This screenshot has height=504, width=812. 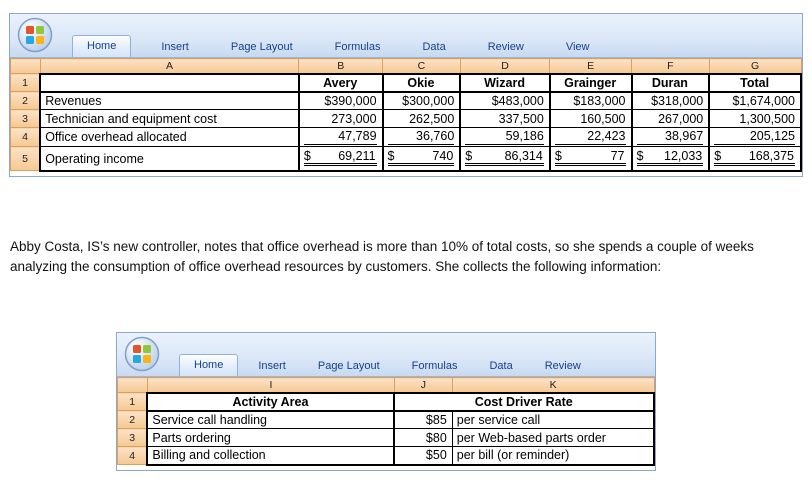 What do you see at coordinates (670, 100) in the screenshot?
I see `cell-f2: $318,000` at bounding box center [670, 100].